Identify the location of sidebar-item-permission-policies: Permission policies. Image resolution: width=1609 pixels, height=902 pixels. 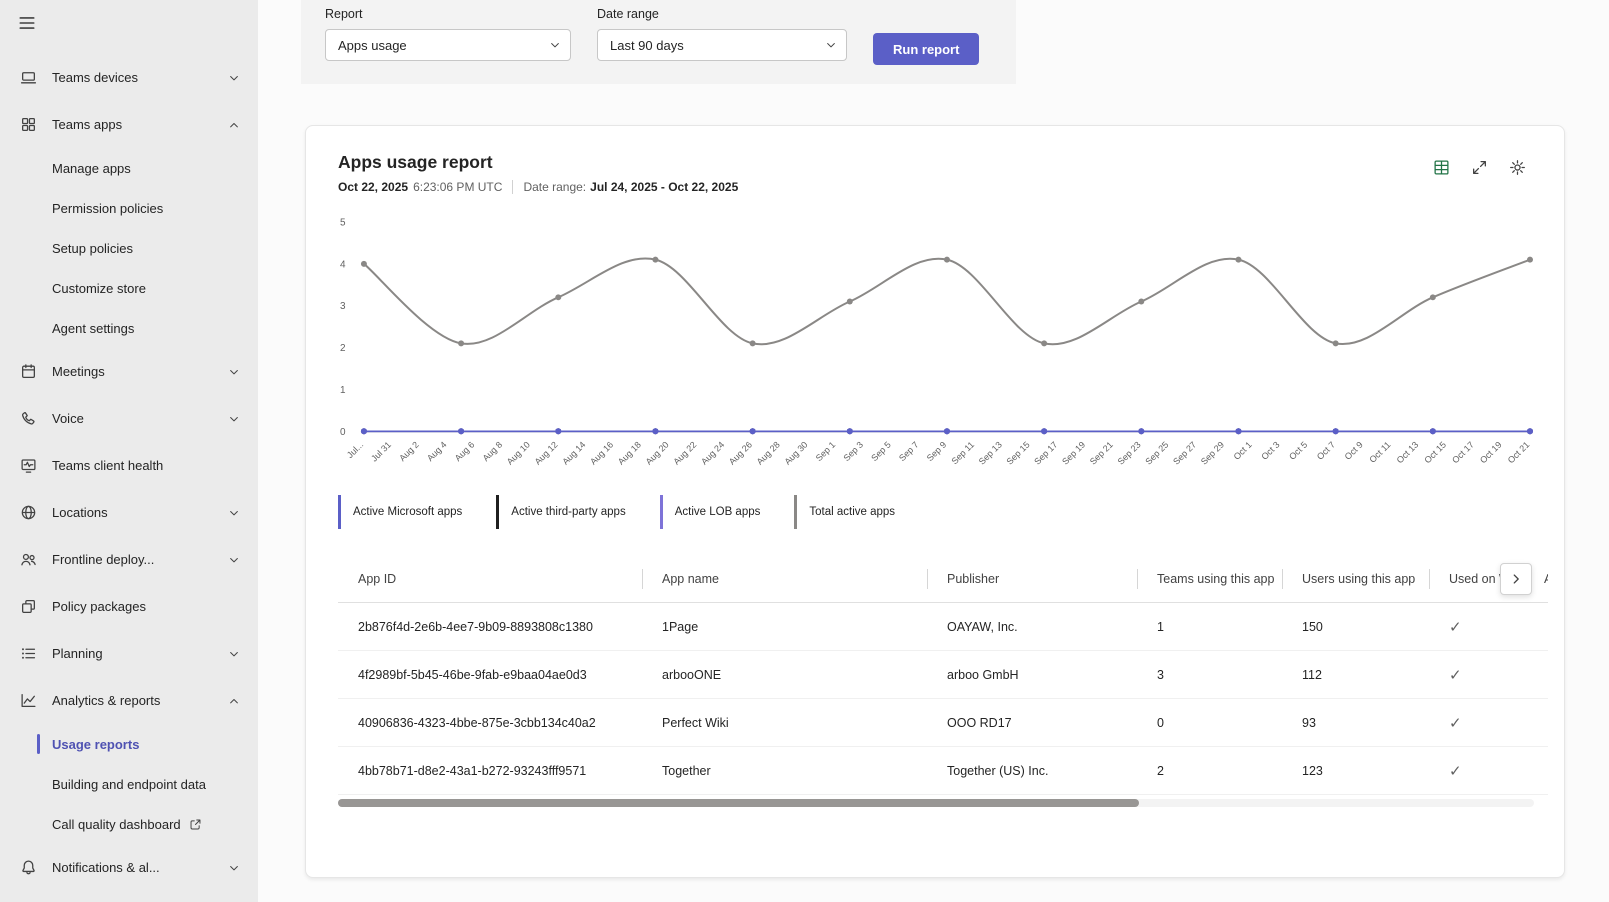
(129, 208).